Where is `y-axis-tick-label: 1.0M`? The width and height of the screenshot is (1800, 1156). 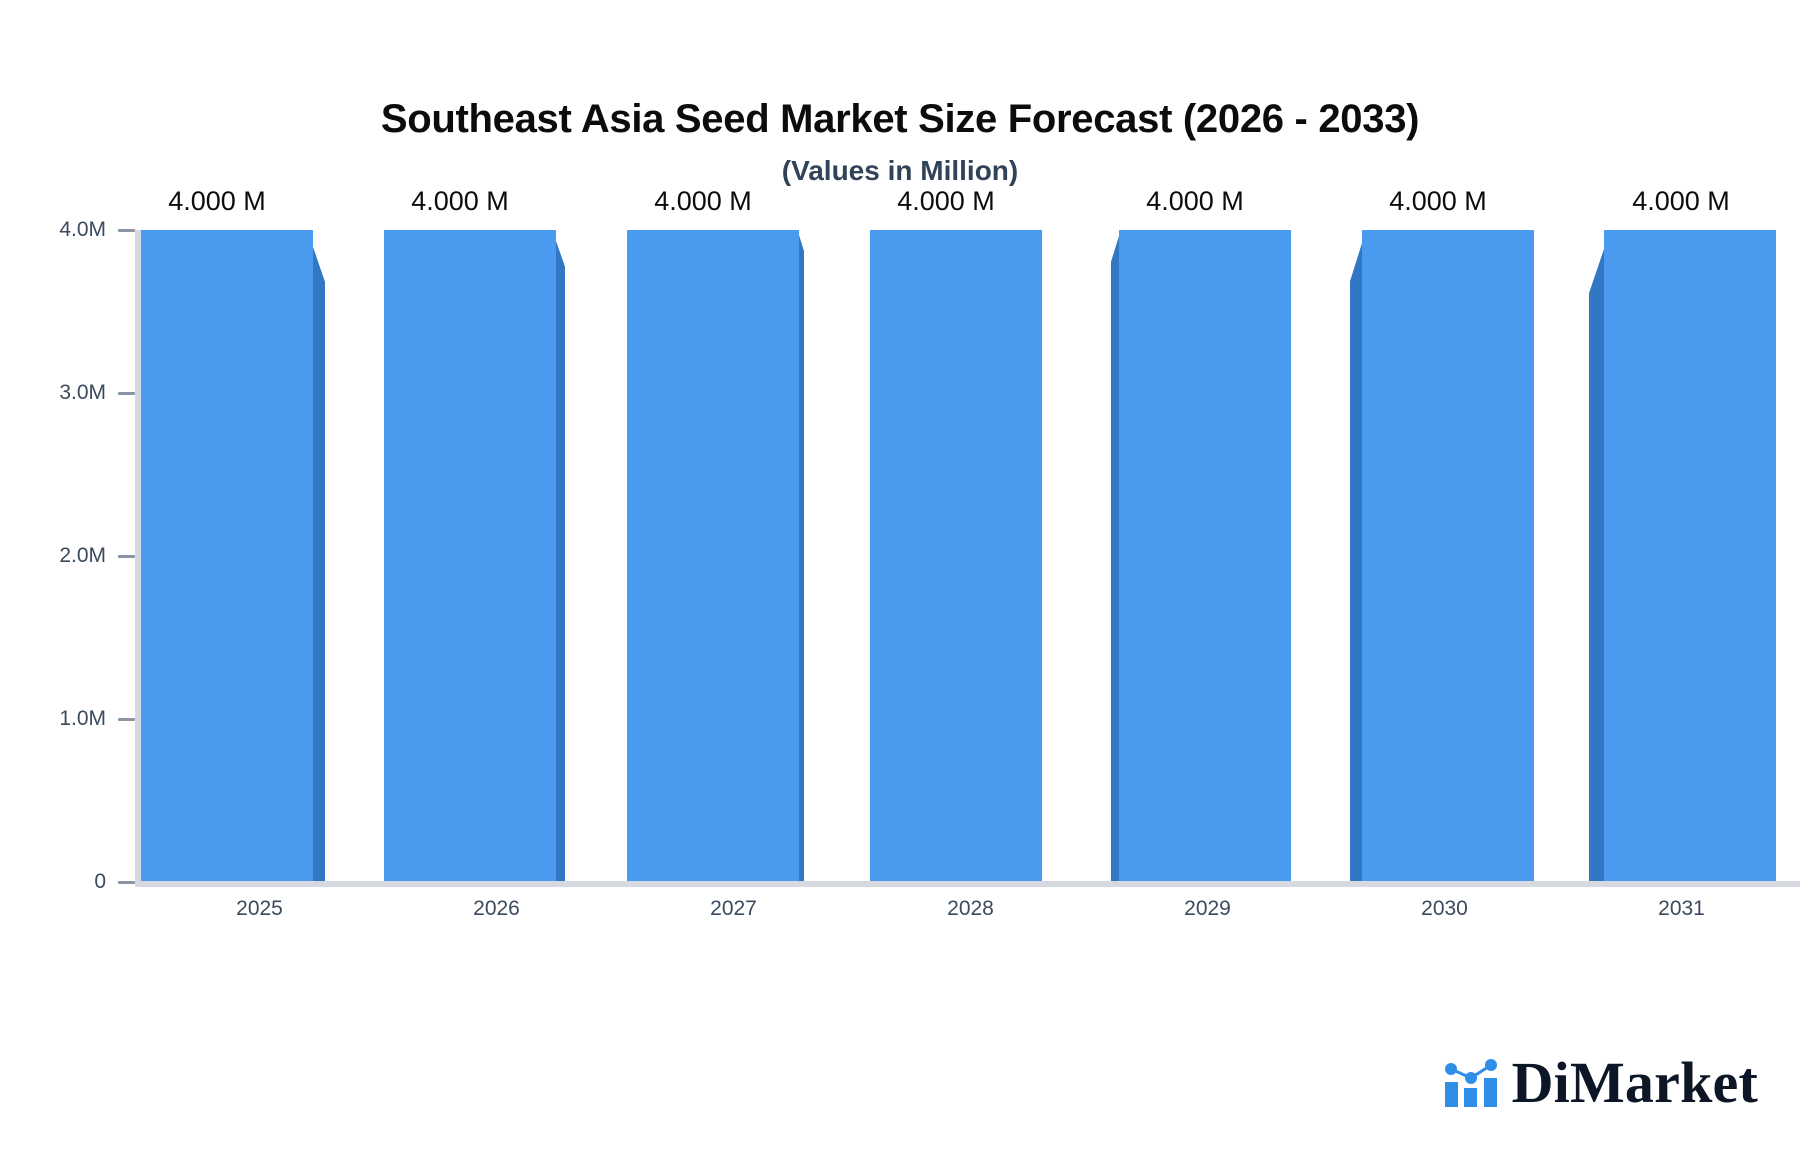
y-axis-tick-label: 1.0M is located at coordinates (82, 718).